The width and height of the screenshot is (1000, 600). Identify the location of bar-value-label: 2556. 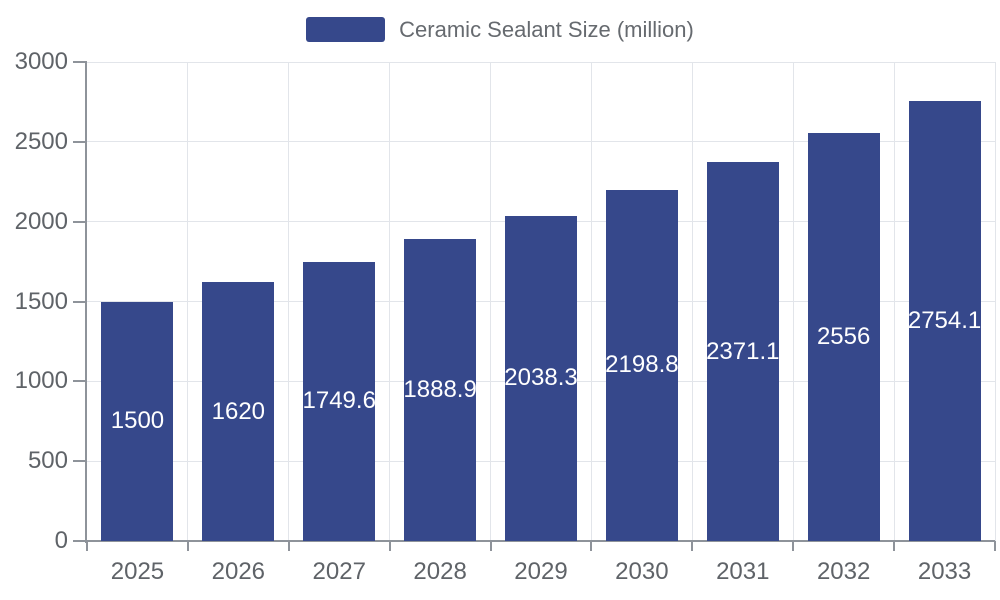
(843, 336).